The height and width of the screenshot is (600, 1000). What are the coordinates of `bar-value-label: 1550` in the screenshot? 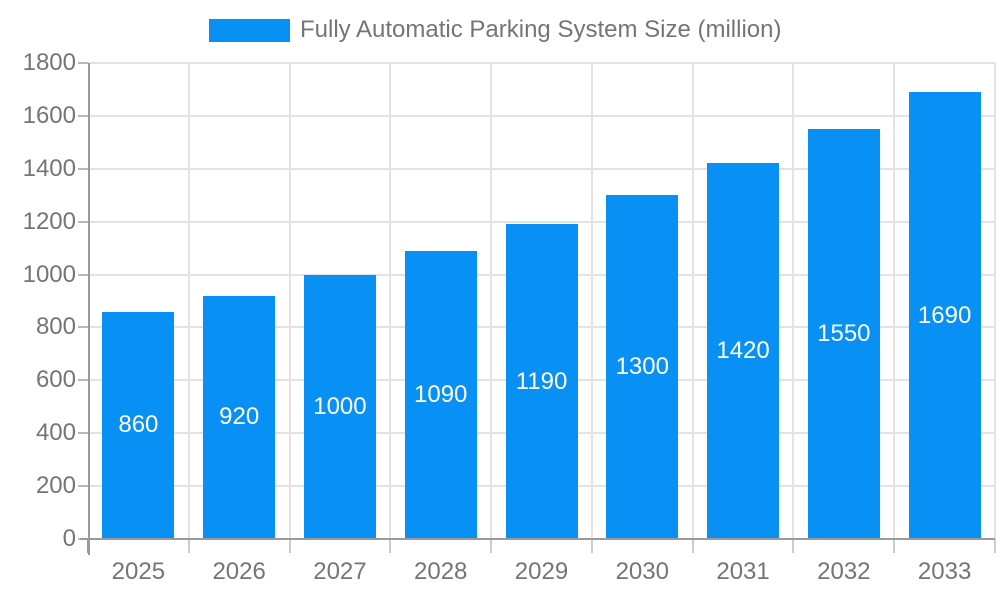 It's located at (844, 334).